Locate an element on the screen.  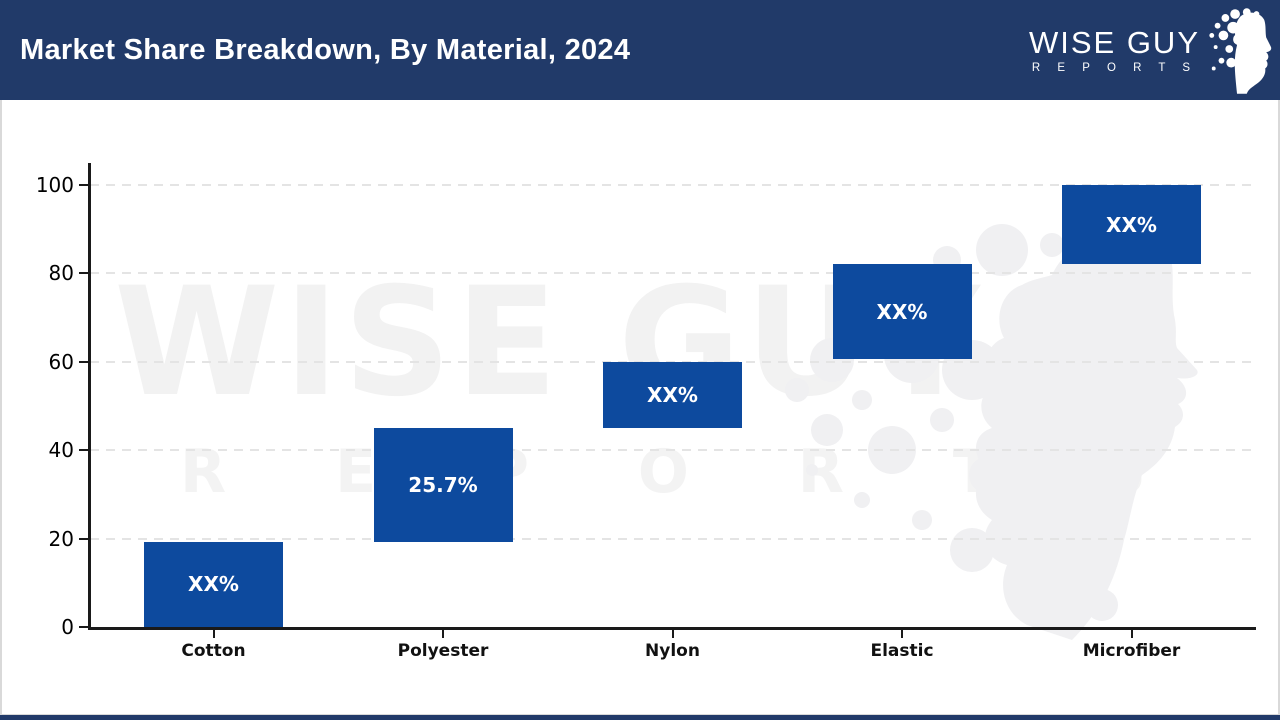
x-tick-mark-elastic is located at coordinates (902, 634).